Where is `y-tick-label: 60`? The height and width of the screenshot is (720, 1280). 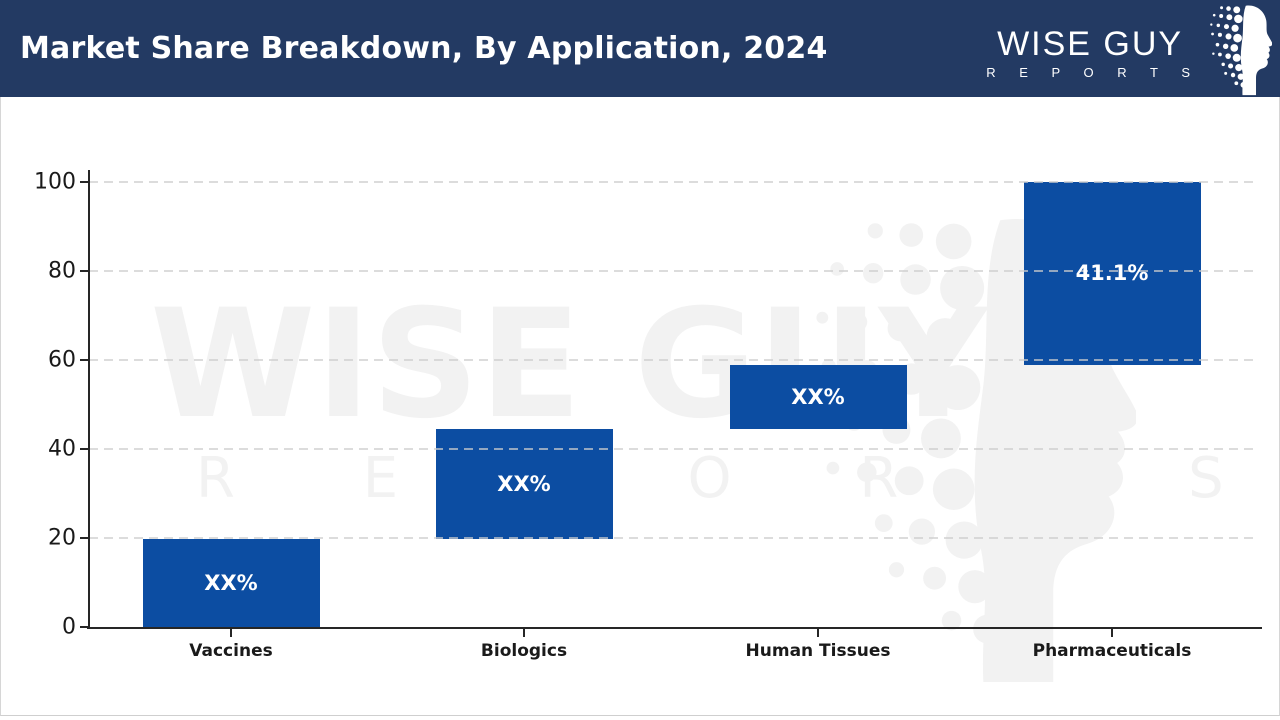
y-tick-label: 60 is located at coordinates (62, 360).